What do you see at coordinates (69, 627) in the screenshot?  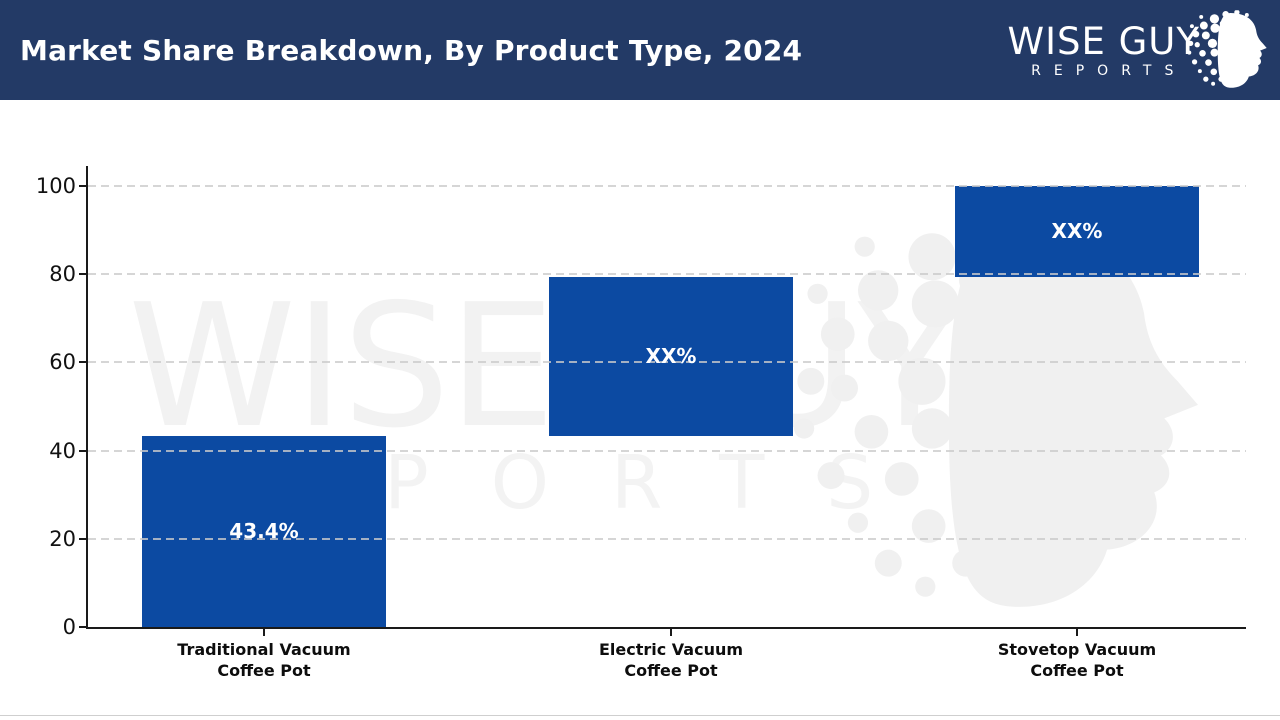 I see `y-axis-label: 0` at bounding box center [69, 627].